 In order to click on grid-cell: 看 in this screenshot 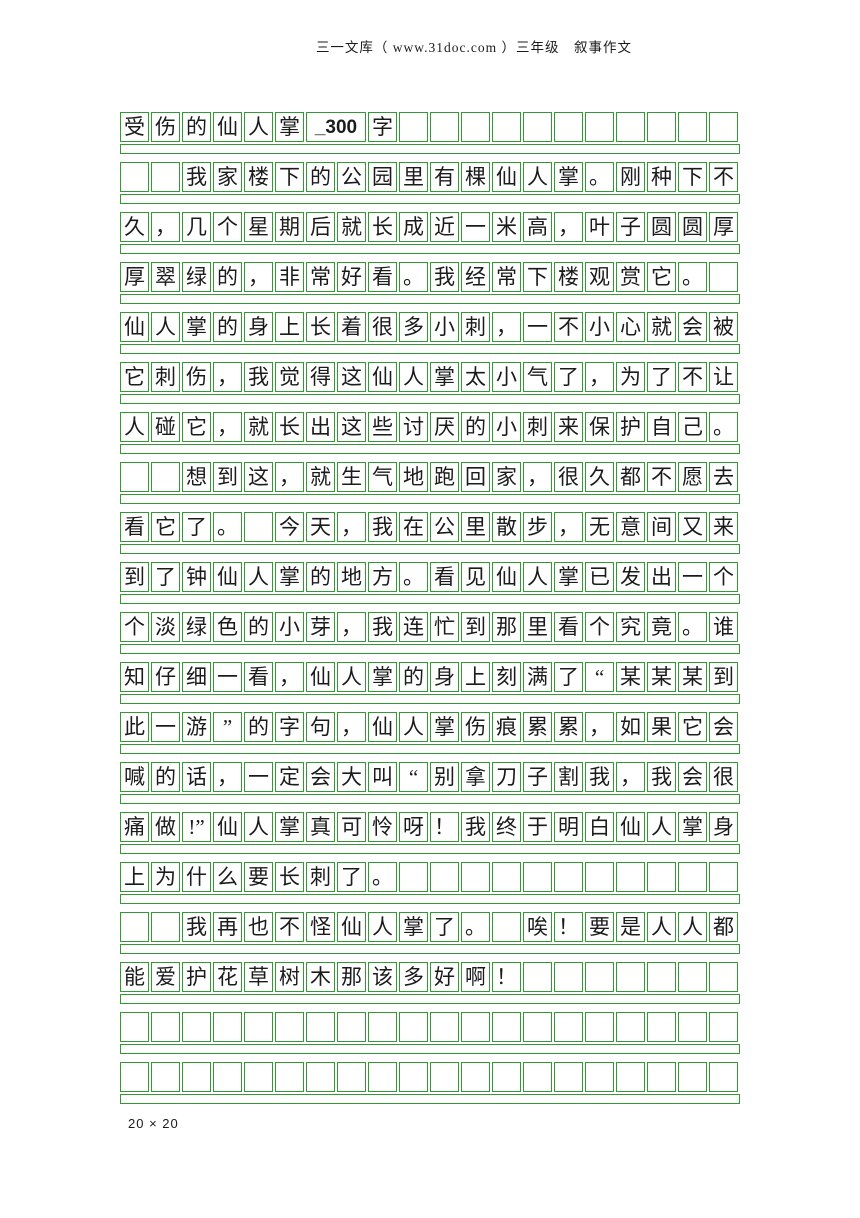, I will do `click(258, 677)`.